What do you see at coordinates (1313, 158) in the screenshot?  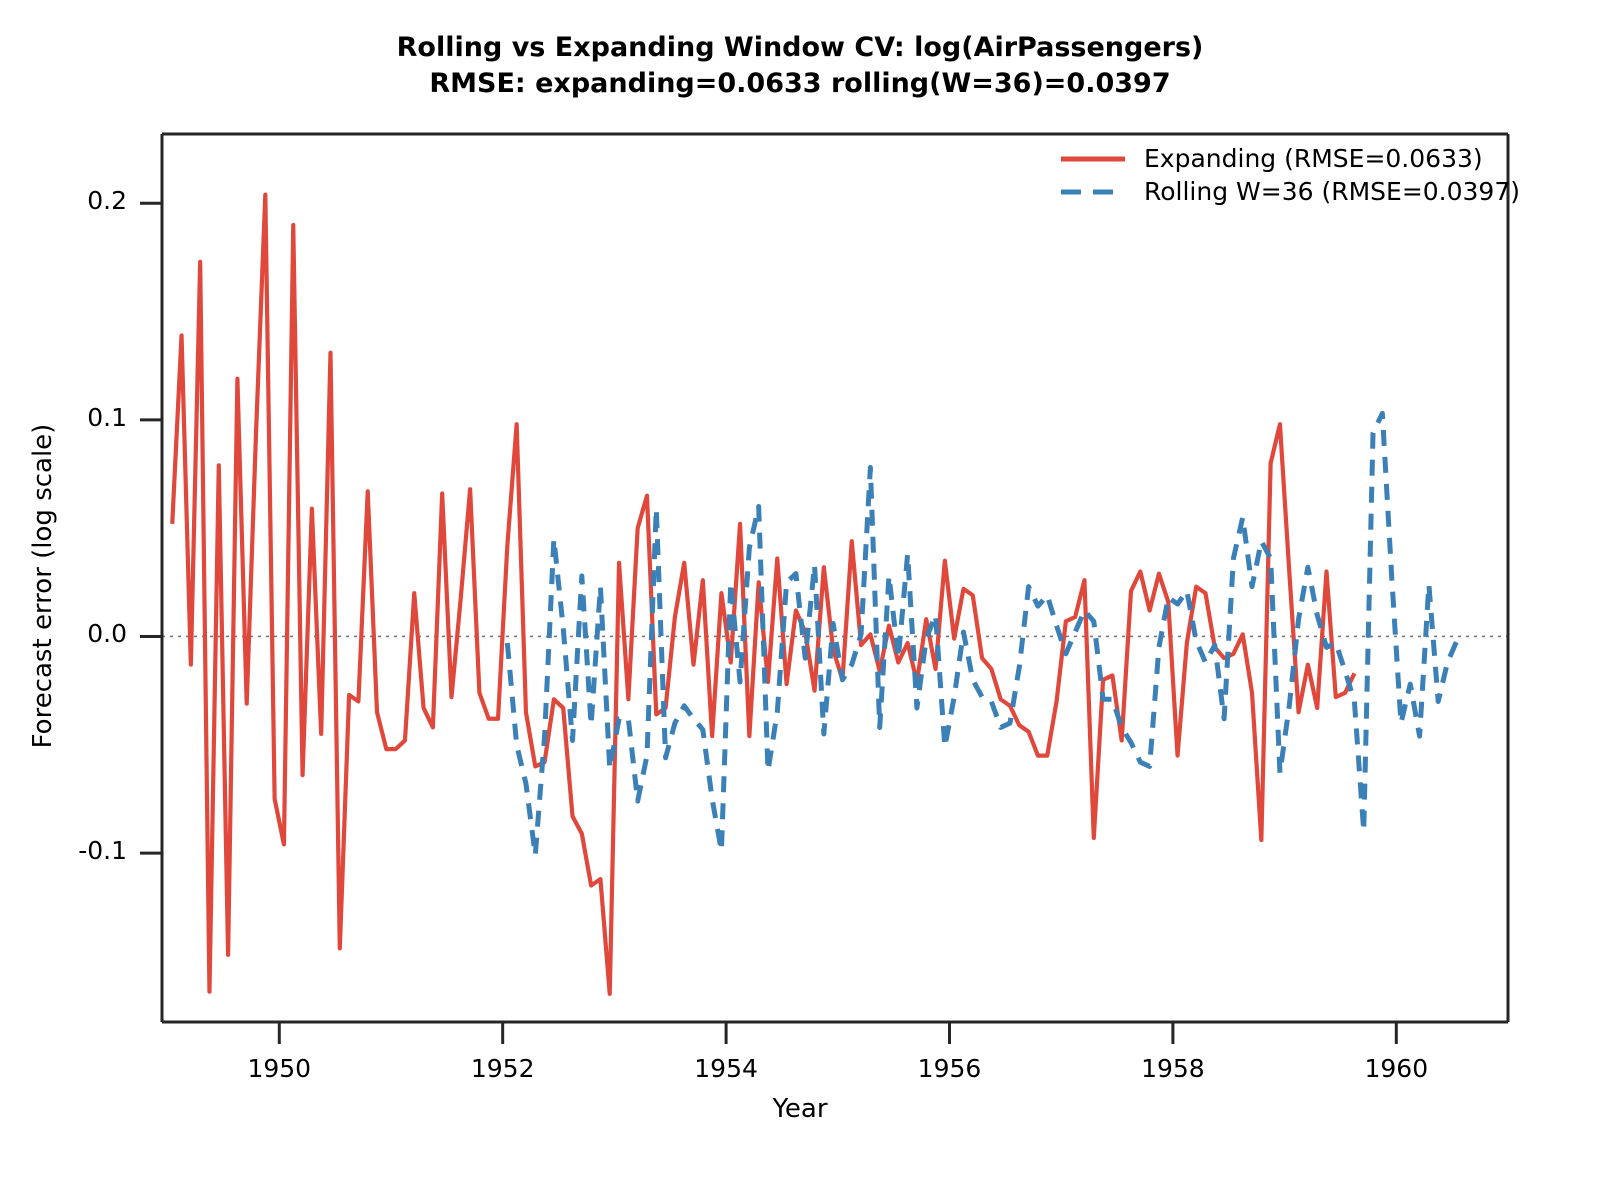 I see `legend-label-expanding: Expanding (RMSE=0.0633)` at bounding box center [1313, 158].